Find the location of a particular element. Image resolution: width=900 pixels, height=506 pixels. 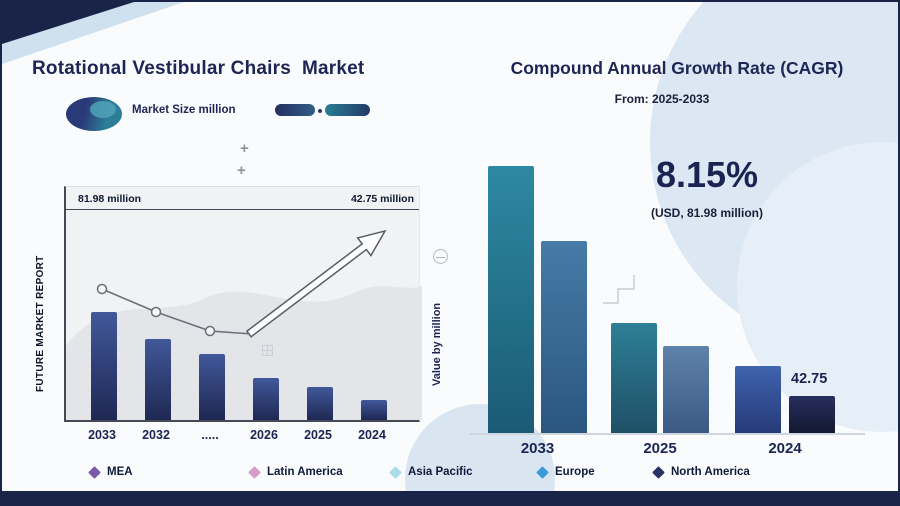

x-label-2032: 2032 is located at coordinates (156, 435).